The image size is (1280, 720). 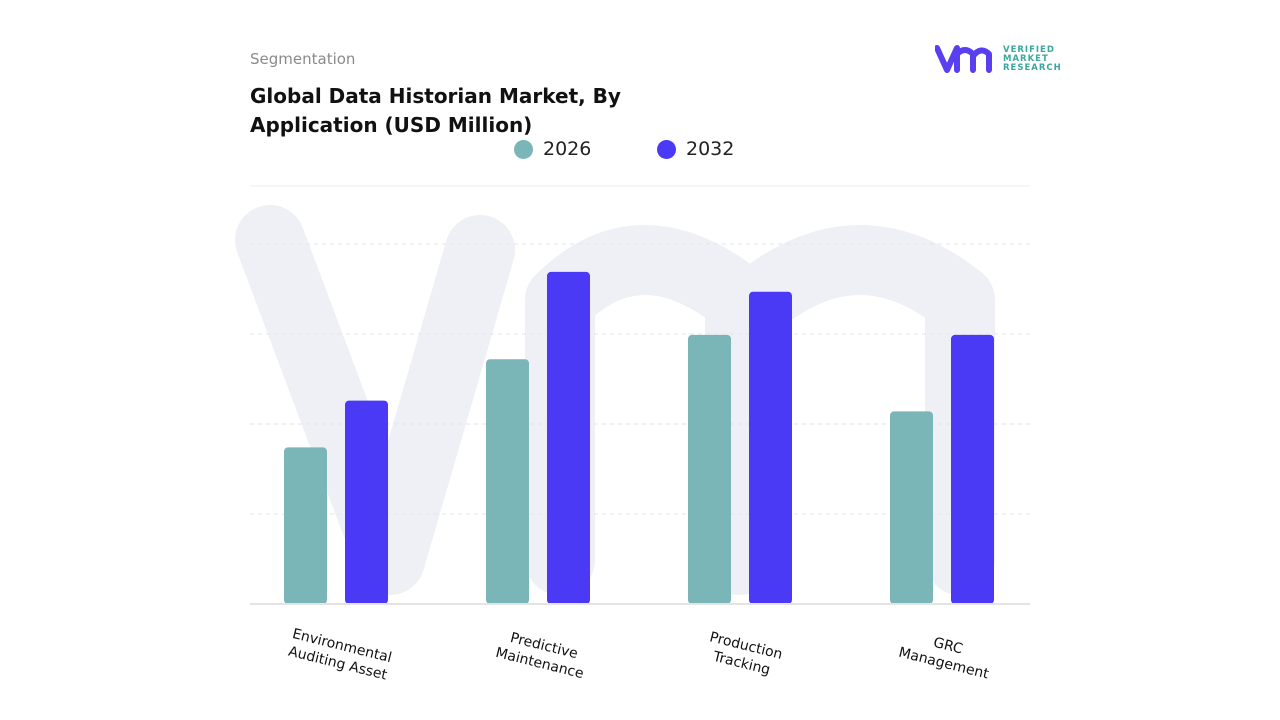 What do you see at coordinates (710, 149) in the screenshot?
I see `legend-label-2032: 2032` at bounding box center [710, 149].